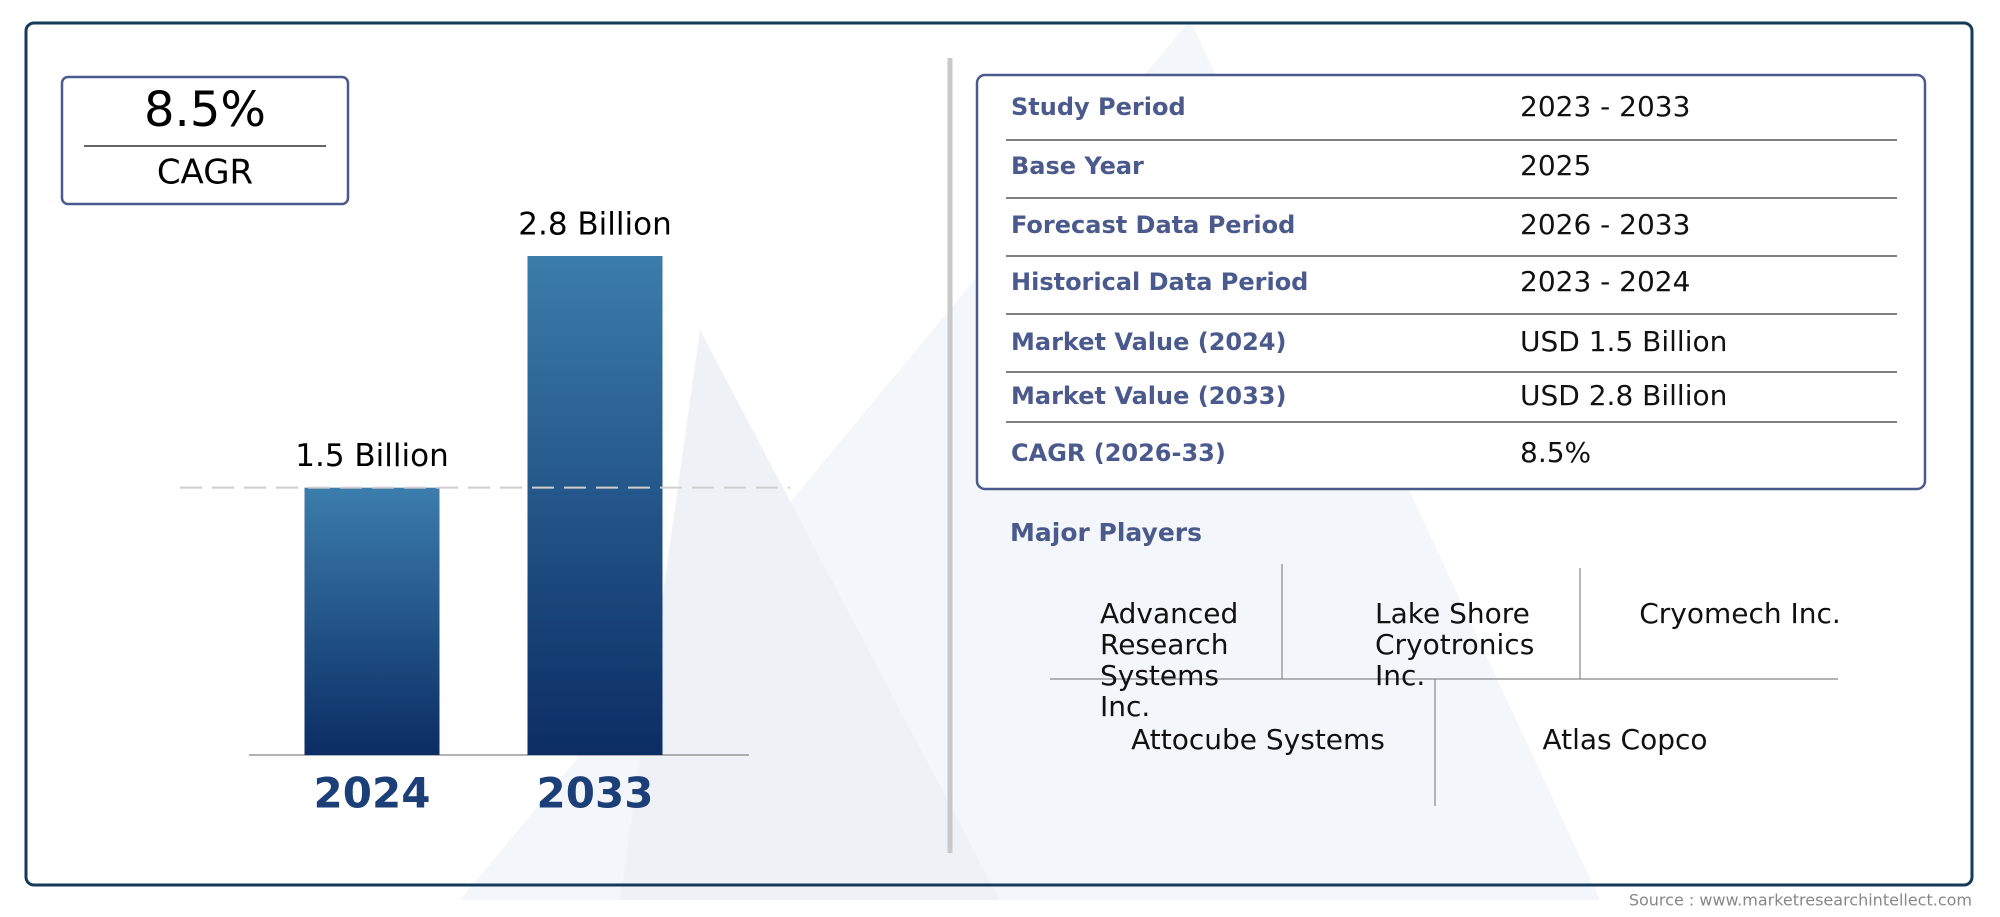 Image resolution: width=2000 pixels, height=917 pixels. What do you see at coordinates (1605, 106) in the screenshot?
I see `row-value: 2023 - 2033` at bounding box center [1605, 106].